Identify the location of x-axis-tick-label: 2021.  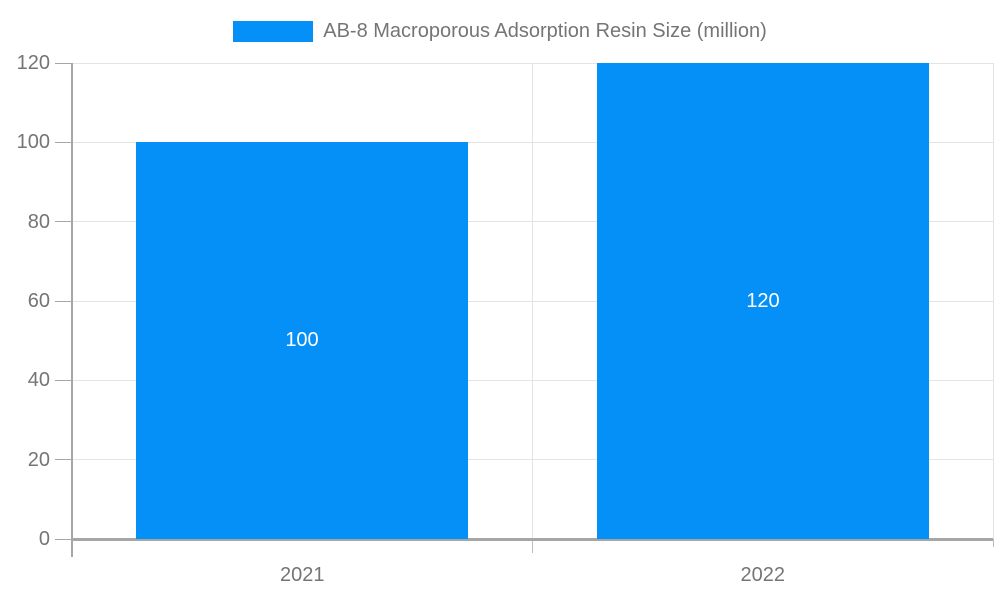
(302, 575).